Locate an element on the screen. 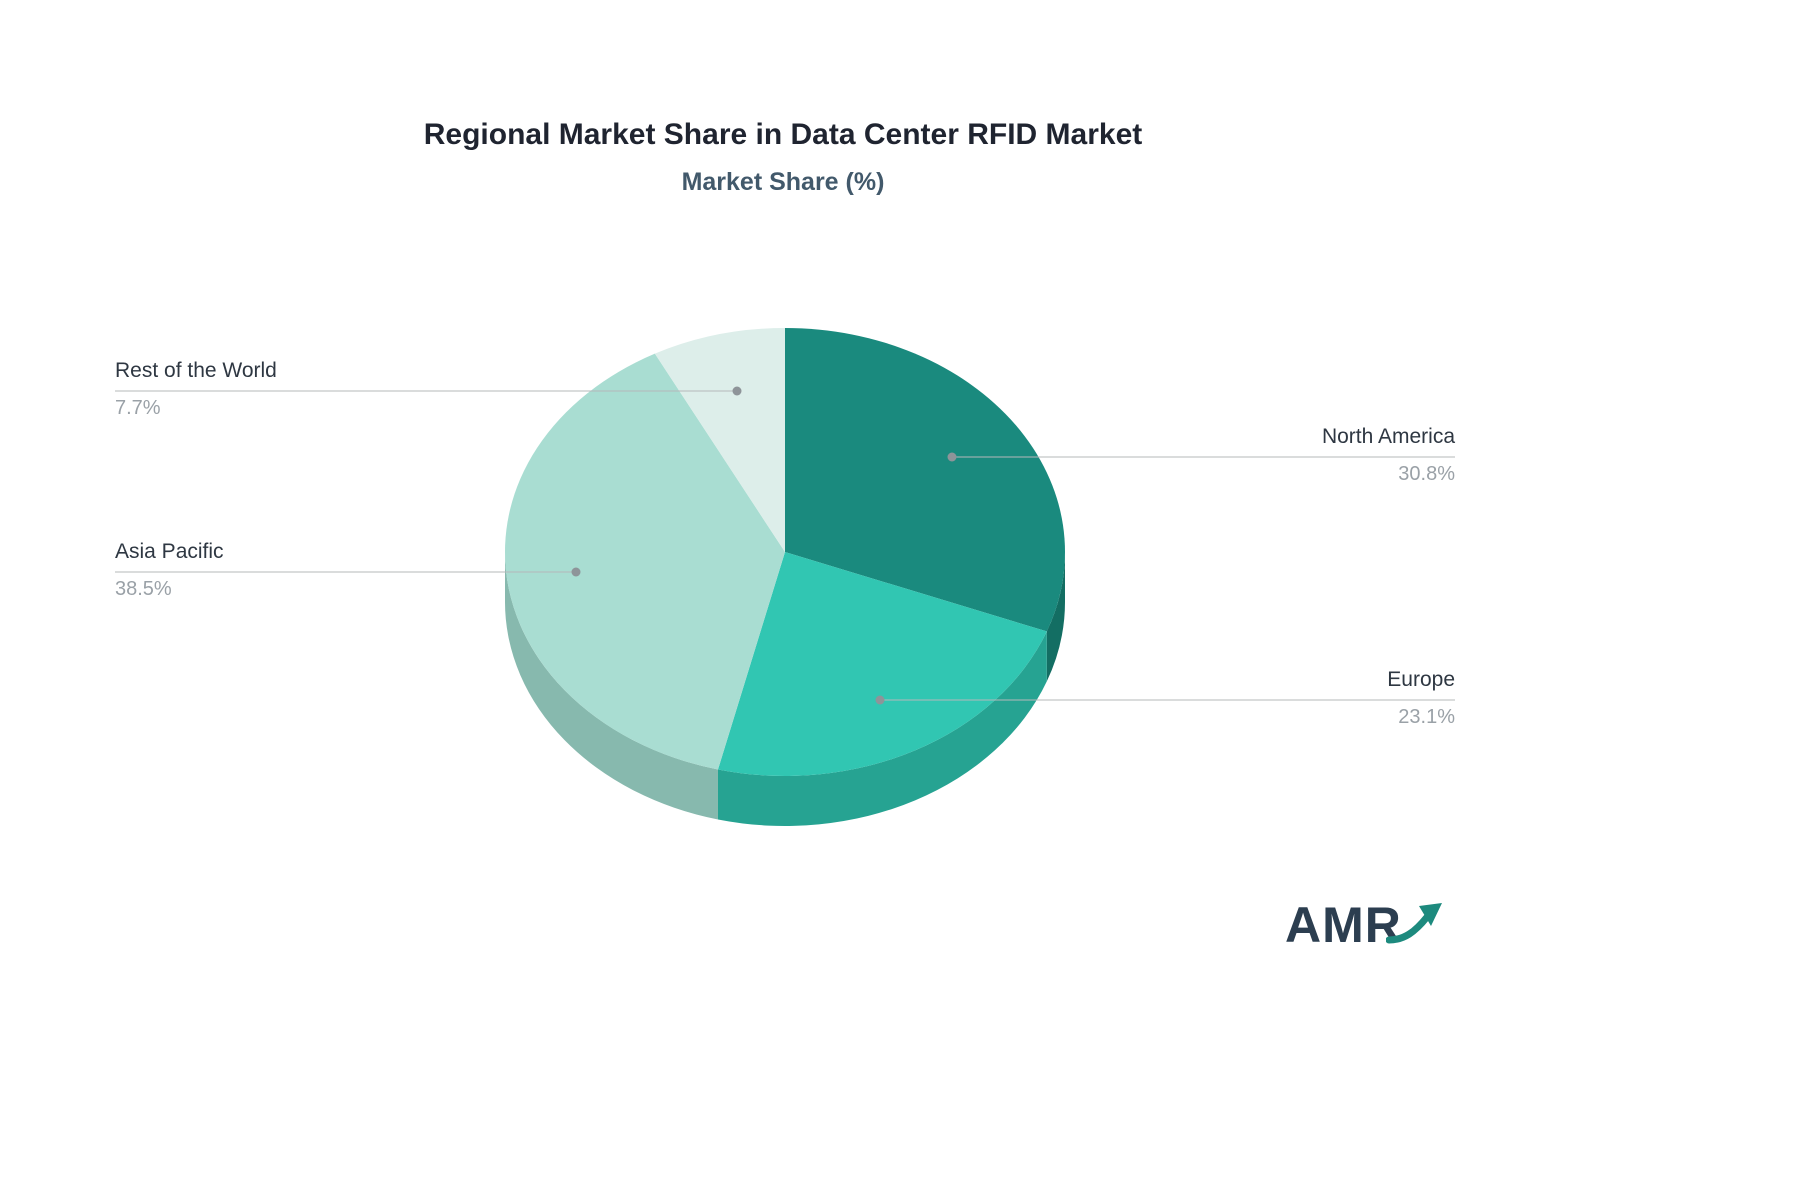 This screenshot has width=1800, height=1196. amr-logo: AMR is located at coordinates (1364, 925).